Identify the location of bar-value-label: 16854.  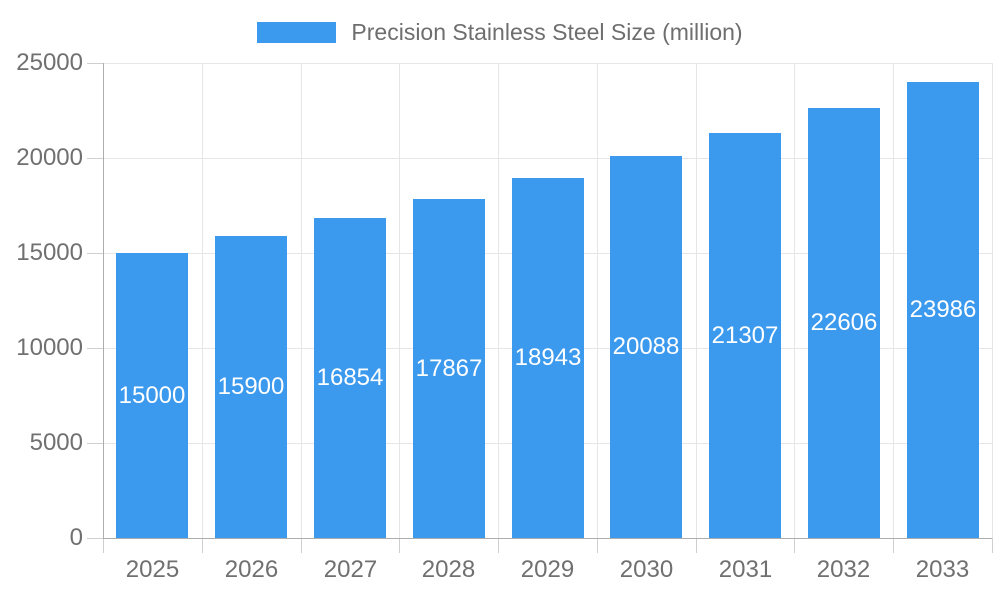
(350, 377).